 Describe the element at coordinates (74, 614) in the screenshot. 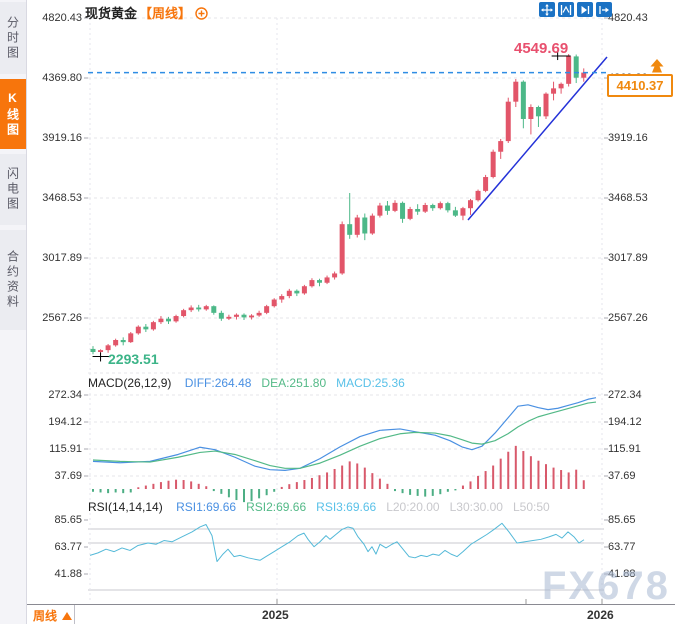

I see `axis-separator` at that location.